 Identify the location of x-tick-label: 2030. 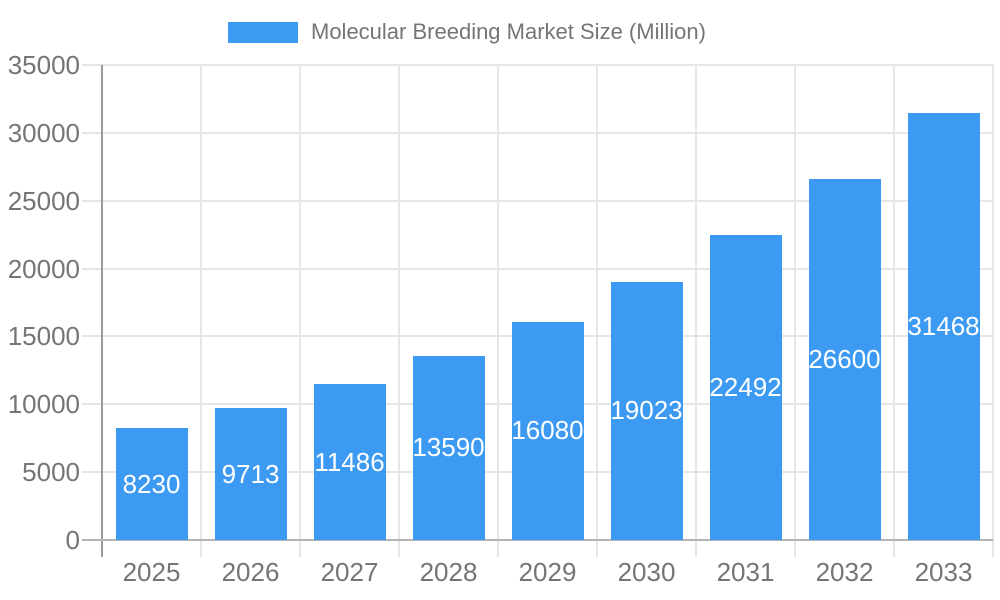
(646, 572).